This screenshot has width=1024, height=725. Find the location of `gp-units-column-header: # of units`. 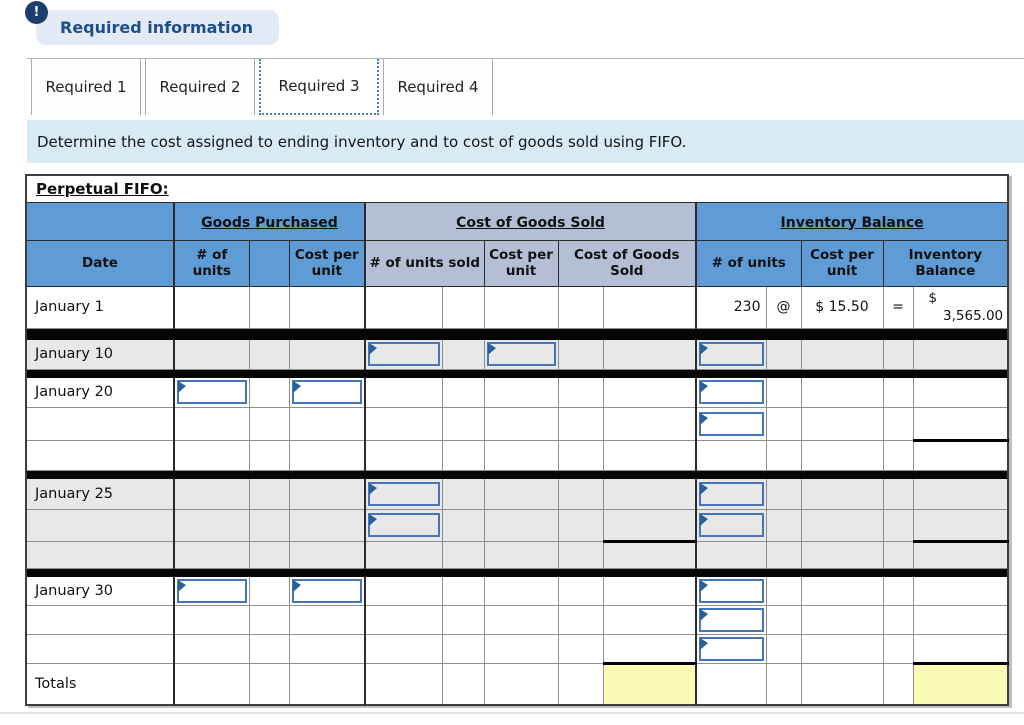

gp-units-column-header: # of units is located at coordinates (211, 263).